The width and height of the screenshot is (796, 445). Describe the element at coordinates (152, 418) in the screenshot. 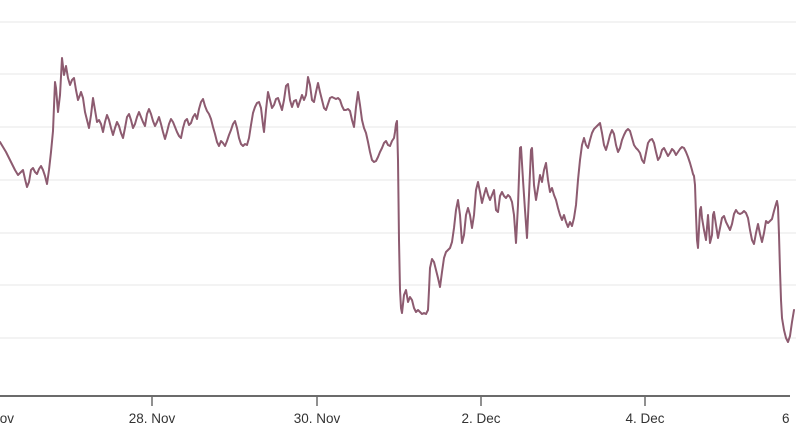

I see `x-axis-label: 28. Nov` at that location.